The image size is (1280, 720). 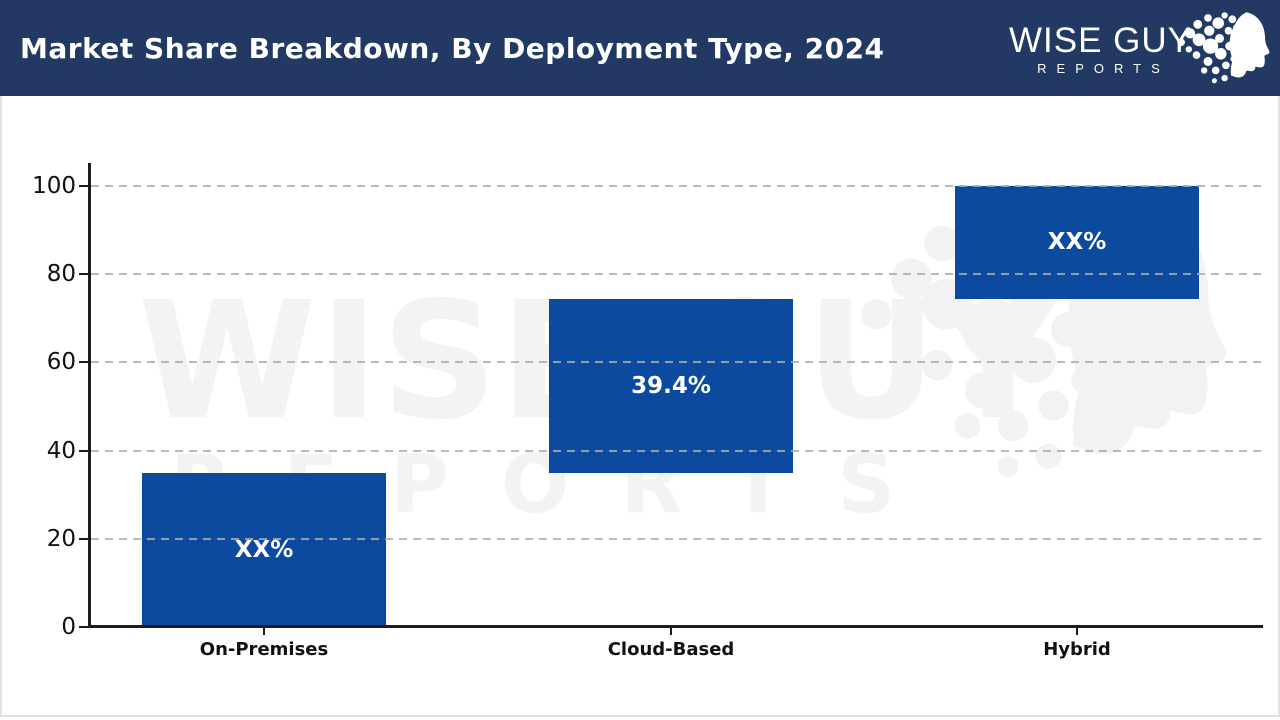 I want to click on y-tick-label: 0, so click(x=68, y=627).